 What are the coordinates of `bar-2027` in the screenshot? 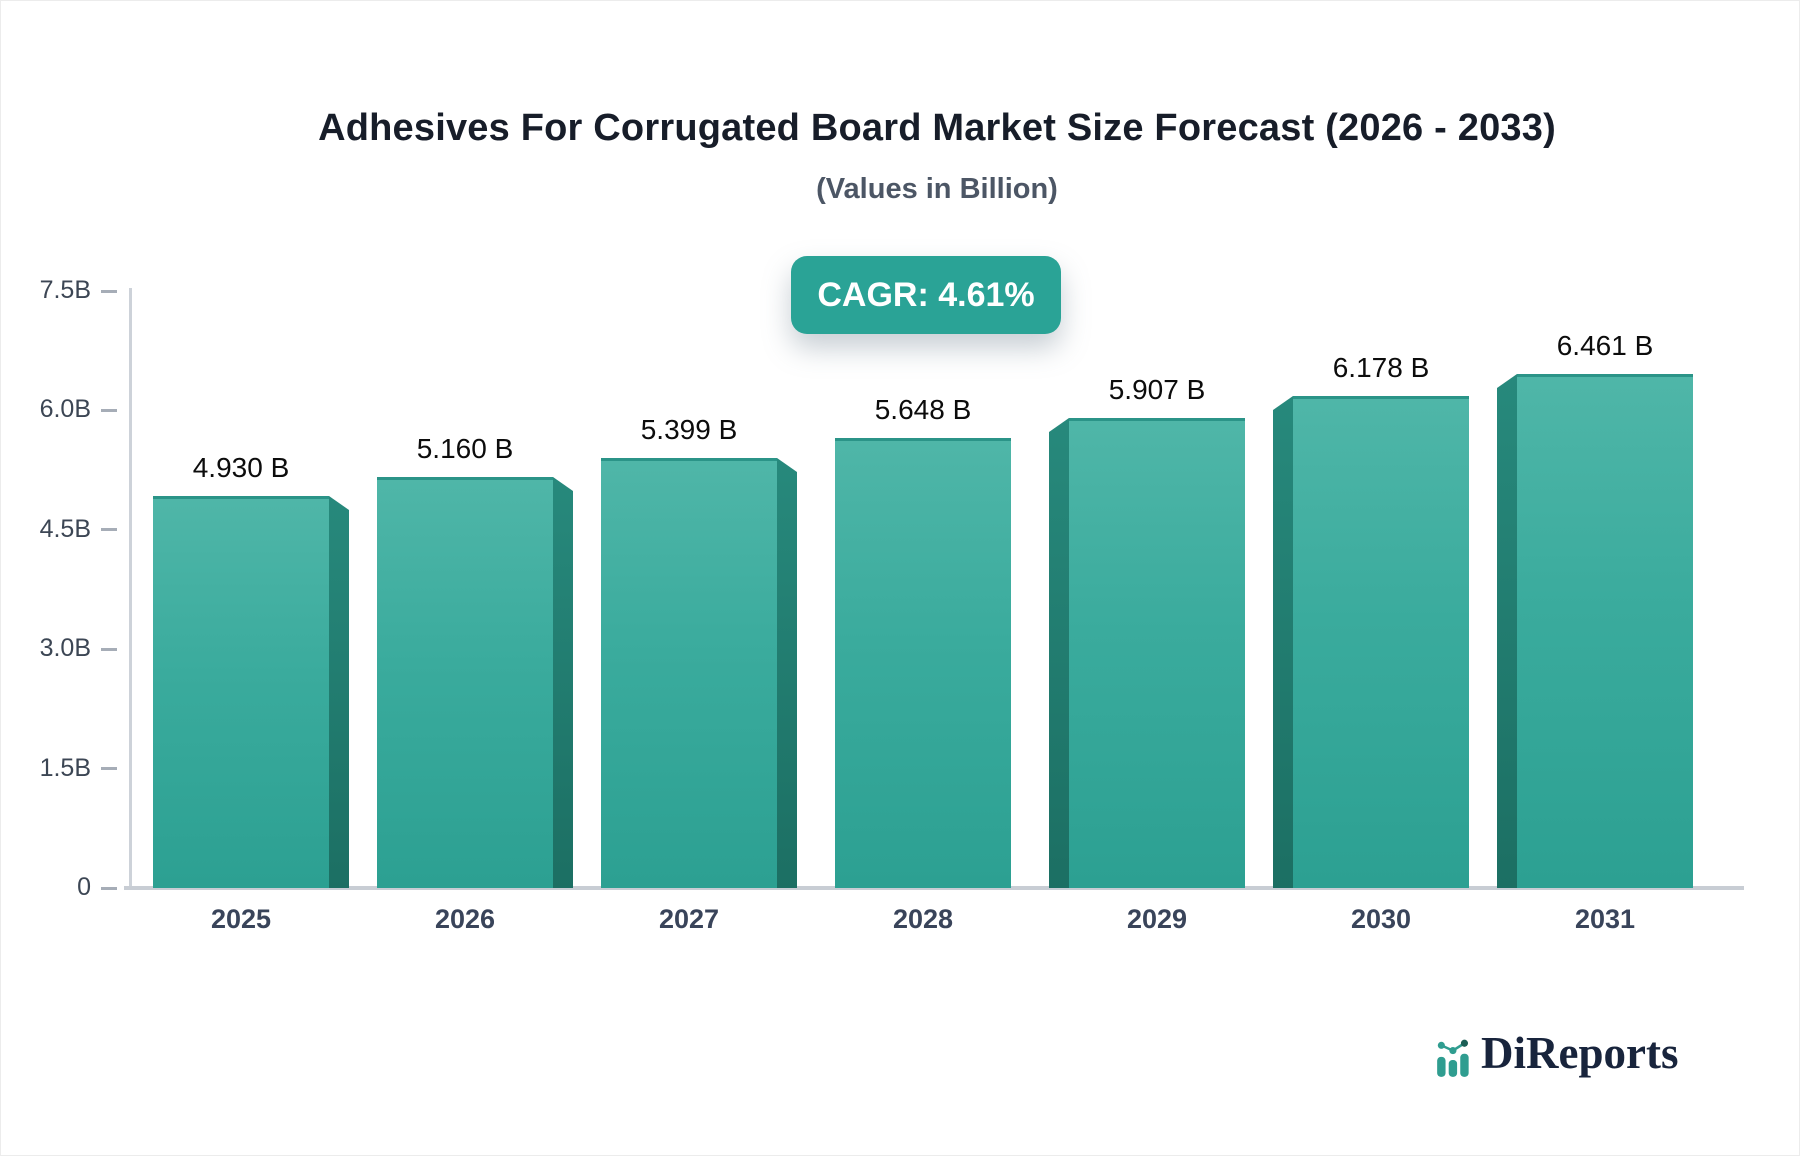 It's located at (689, 673).